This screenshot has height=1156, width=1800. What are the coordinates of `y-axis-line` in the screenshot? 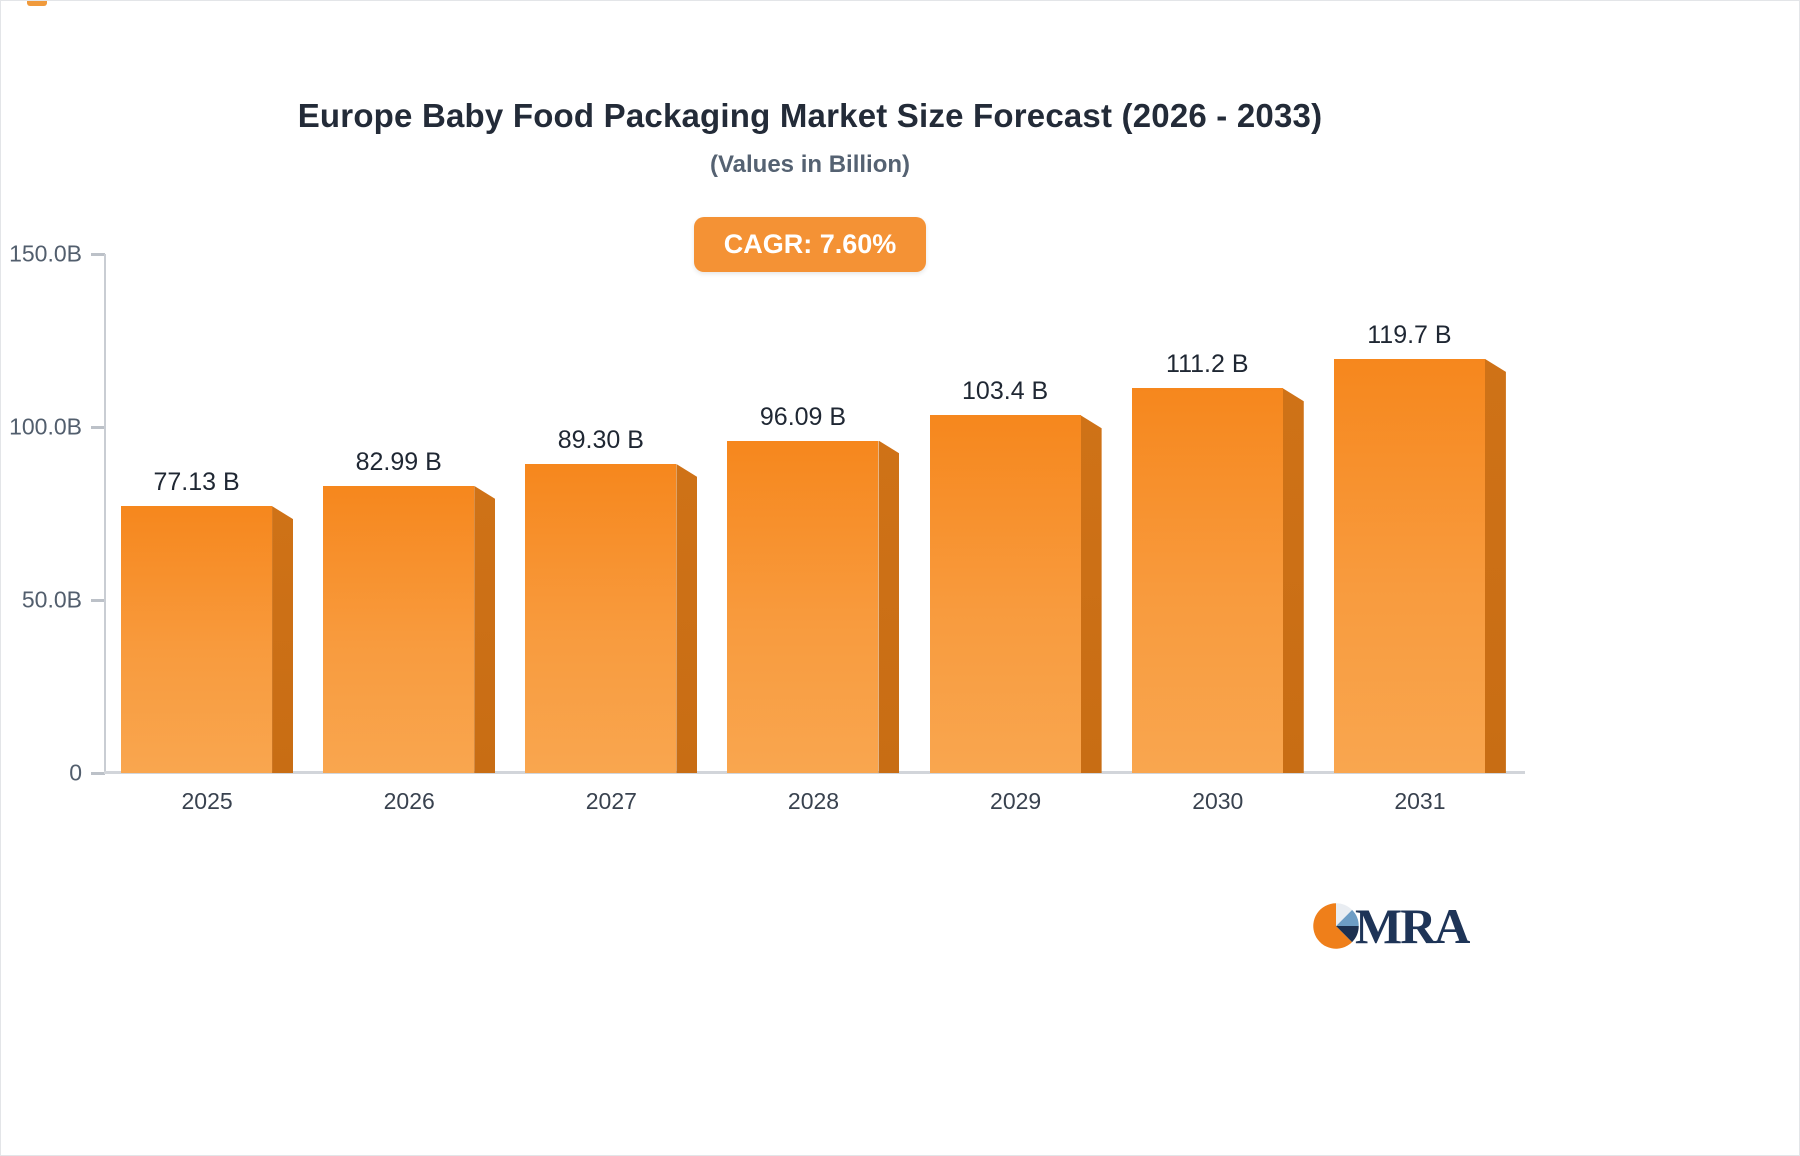 It's located at (105, 513).